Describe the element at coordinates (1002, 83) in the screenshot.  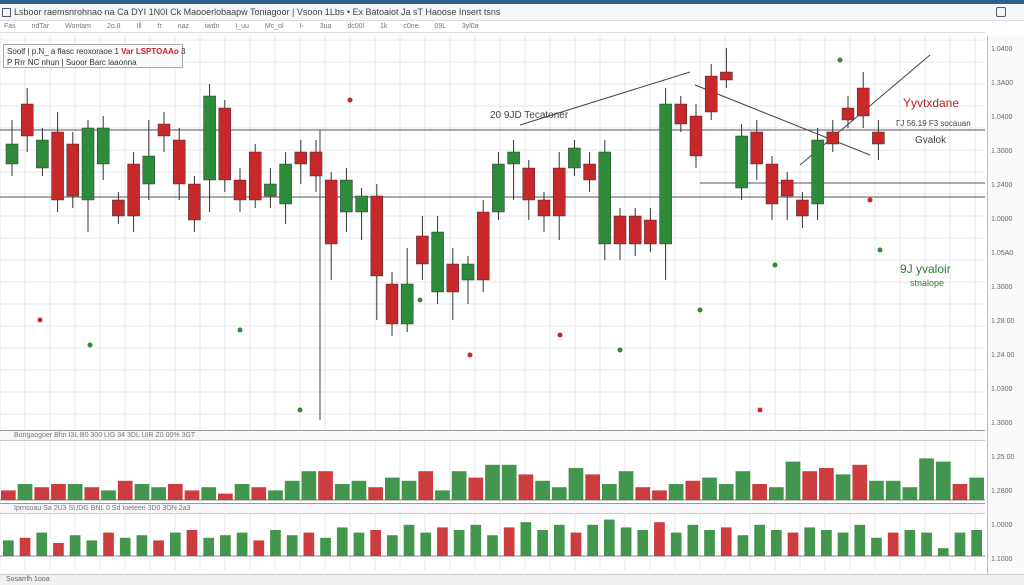
I see `price-axis-label: 1.3A00` at that location.